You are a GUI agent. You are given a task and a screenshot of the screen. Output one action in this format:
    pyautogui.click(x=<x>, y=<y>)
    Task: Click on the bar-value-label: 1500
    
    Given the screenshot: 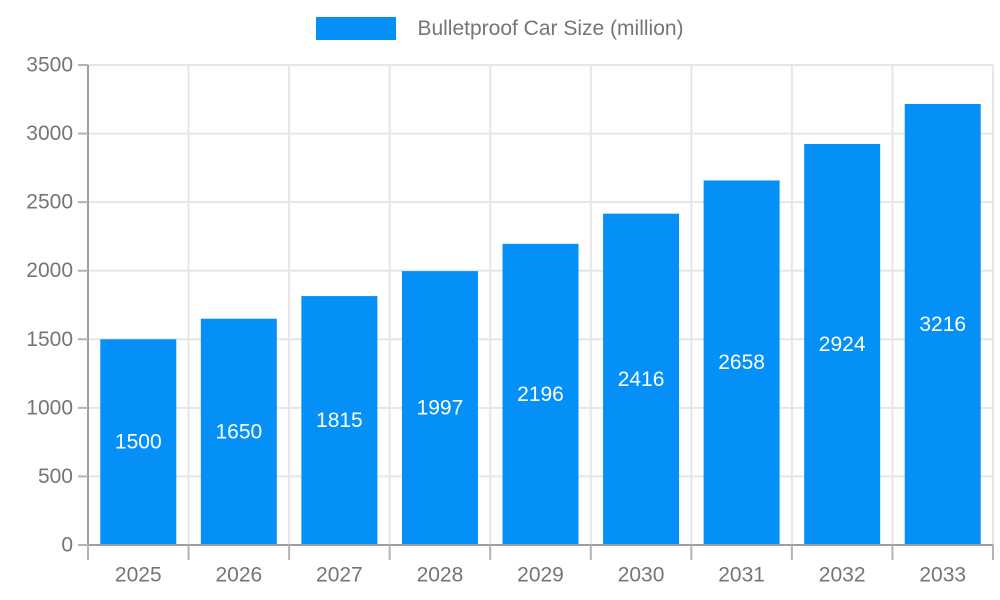 What is the action you would take?
    pyautogui.click(x=138, y=442)
    